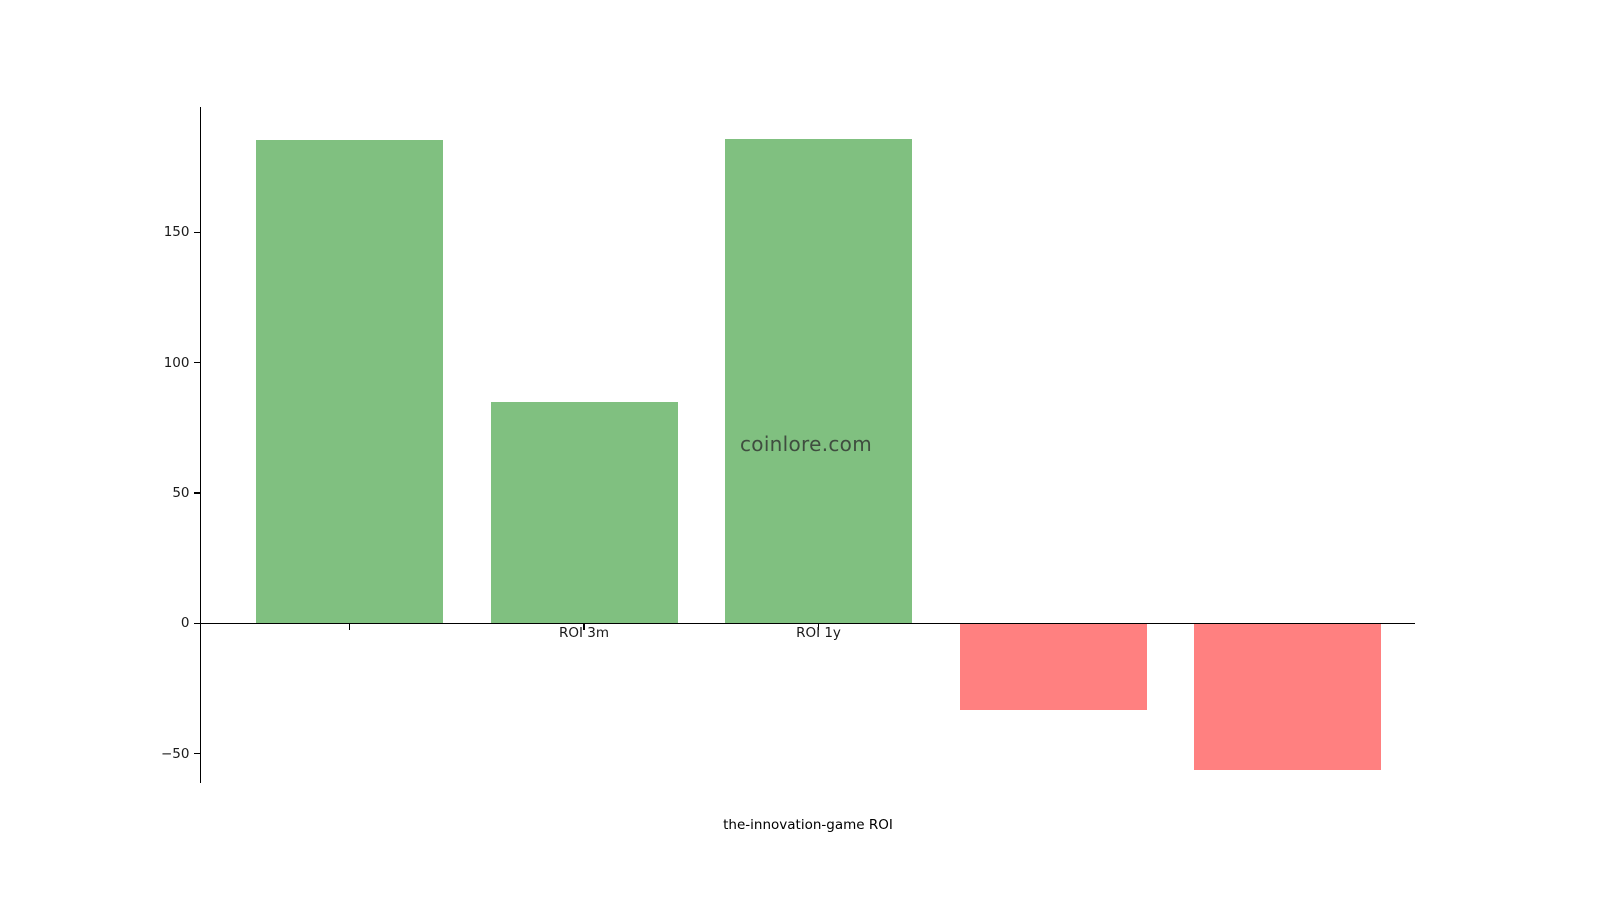  I want to click on x-tick-label: ROI 3m, so click(584, 633).